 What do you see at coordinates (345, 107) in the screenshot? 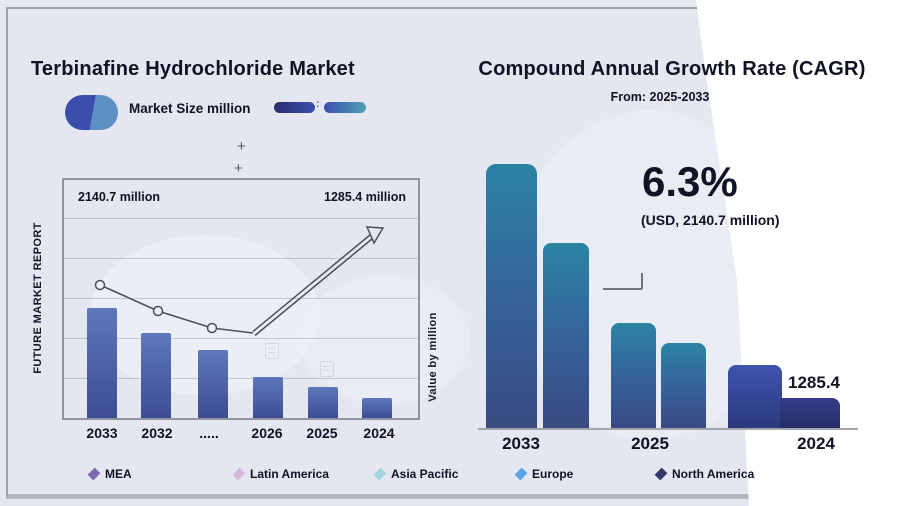
I see `pill-teal-icon` at bounding box center [345, 107].